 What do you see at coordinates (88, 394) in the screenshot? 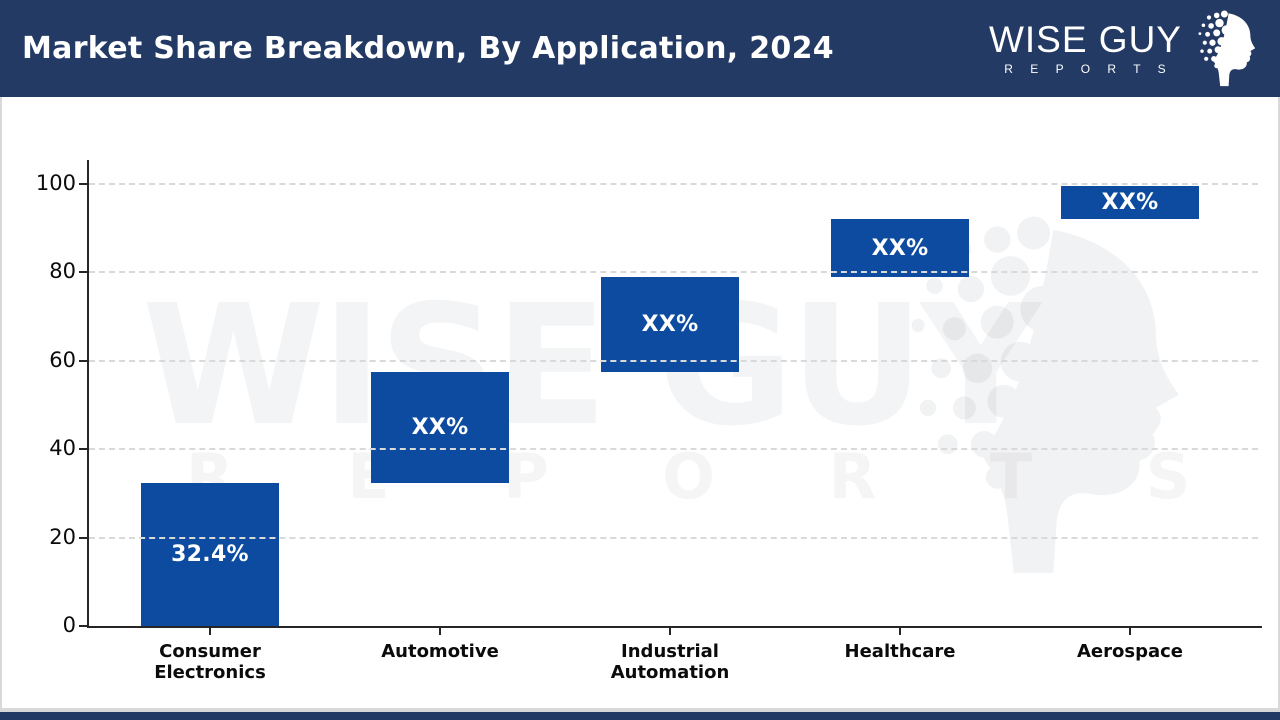
I see `y-axis-spine` at bounding box center [88, 394].